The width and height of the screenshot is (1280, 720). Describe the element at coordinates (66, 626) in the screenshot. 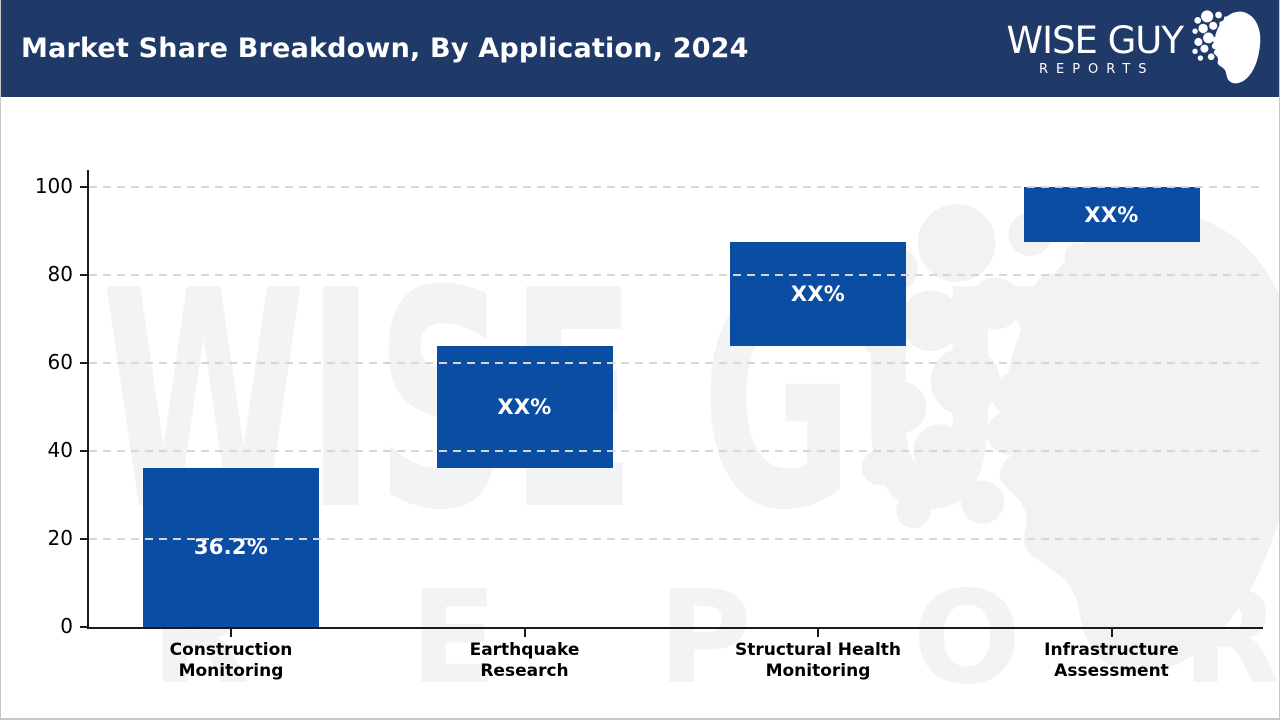

I see `y-tick-label: 0` at that location.